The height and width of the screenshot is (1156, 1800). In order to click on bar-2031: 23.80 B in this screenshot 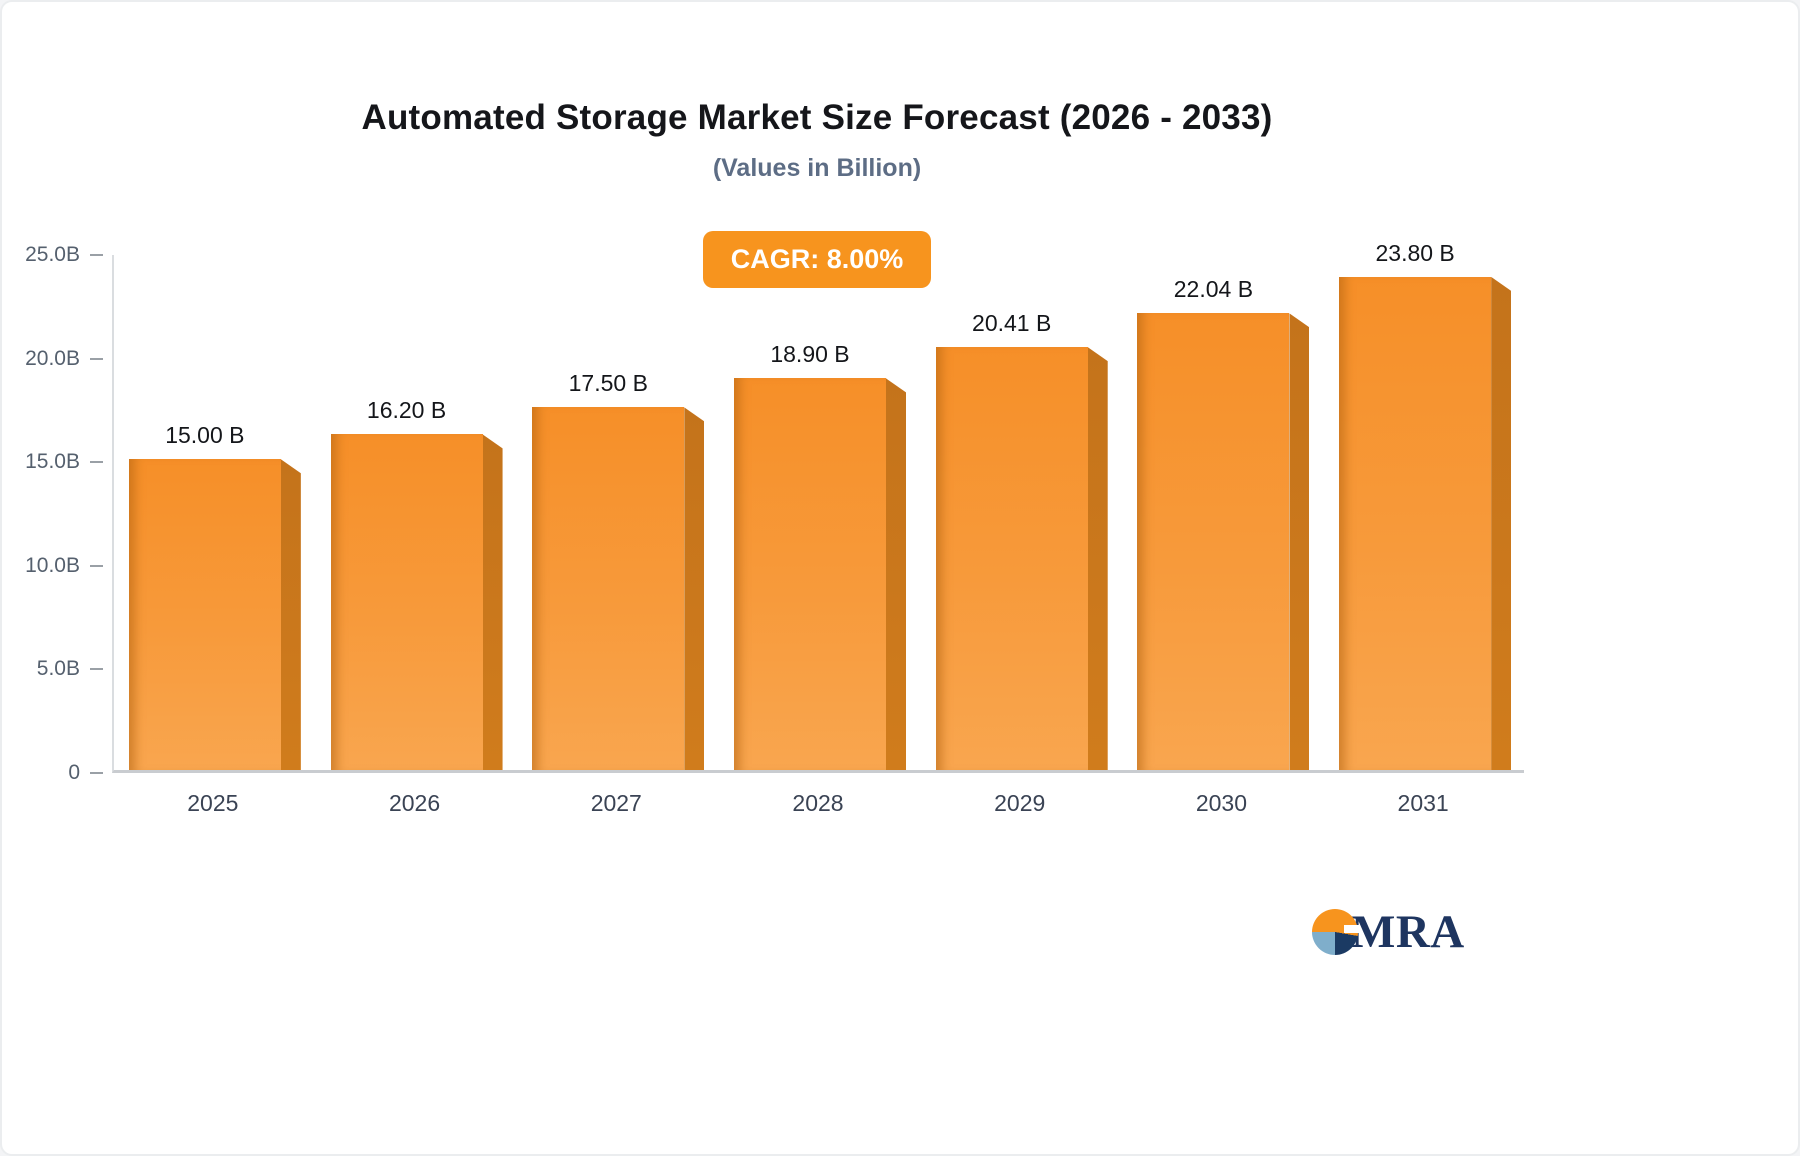, I will do `click(1425, 505)`.